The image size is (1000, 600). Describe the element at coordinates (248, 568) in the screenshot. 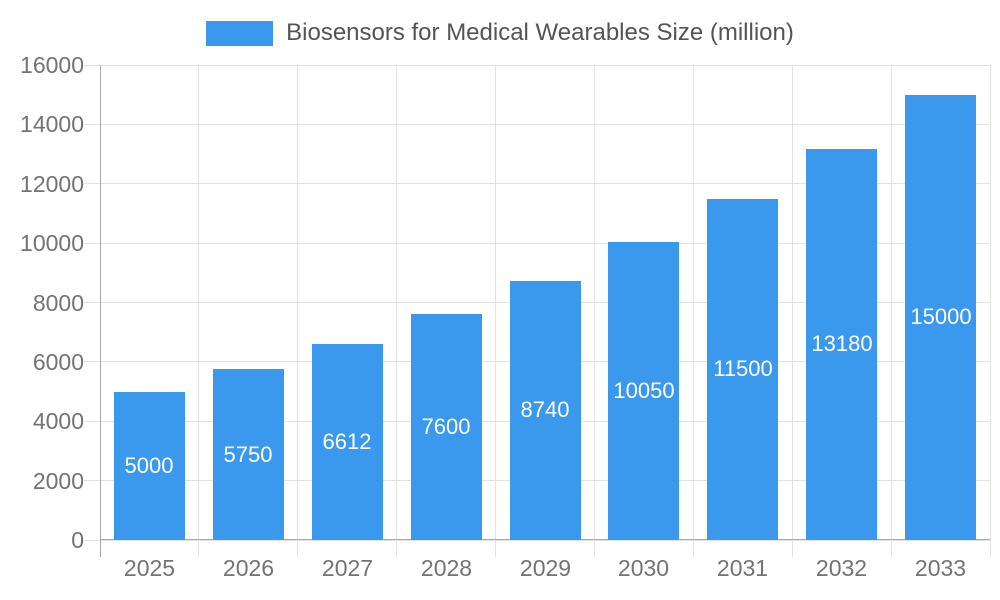

I see `x-tick-label: 2026` at that location.